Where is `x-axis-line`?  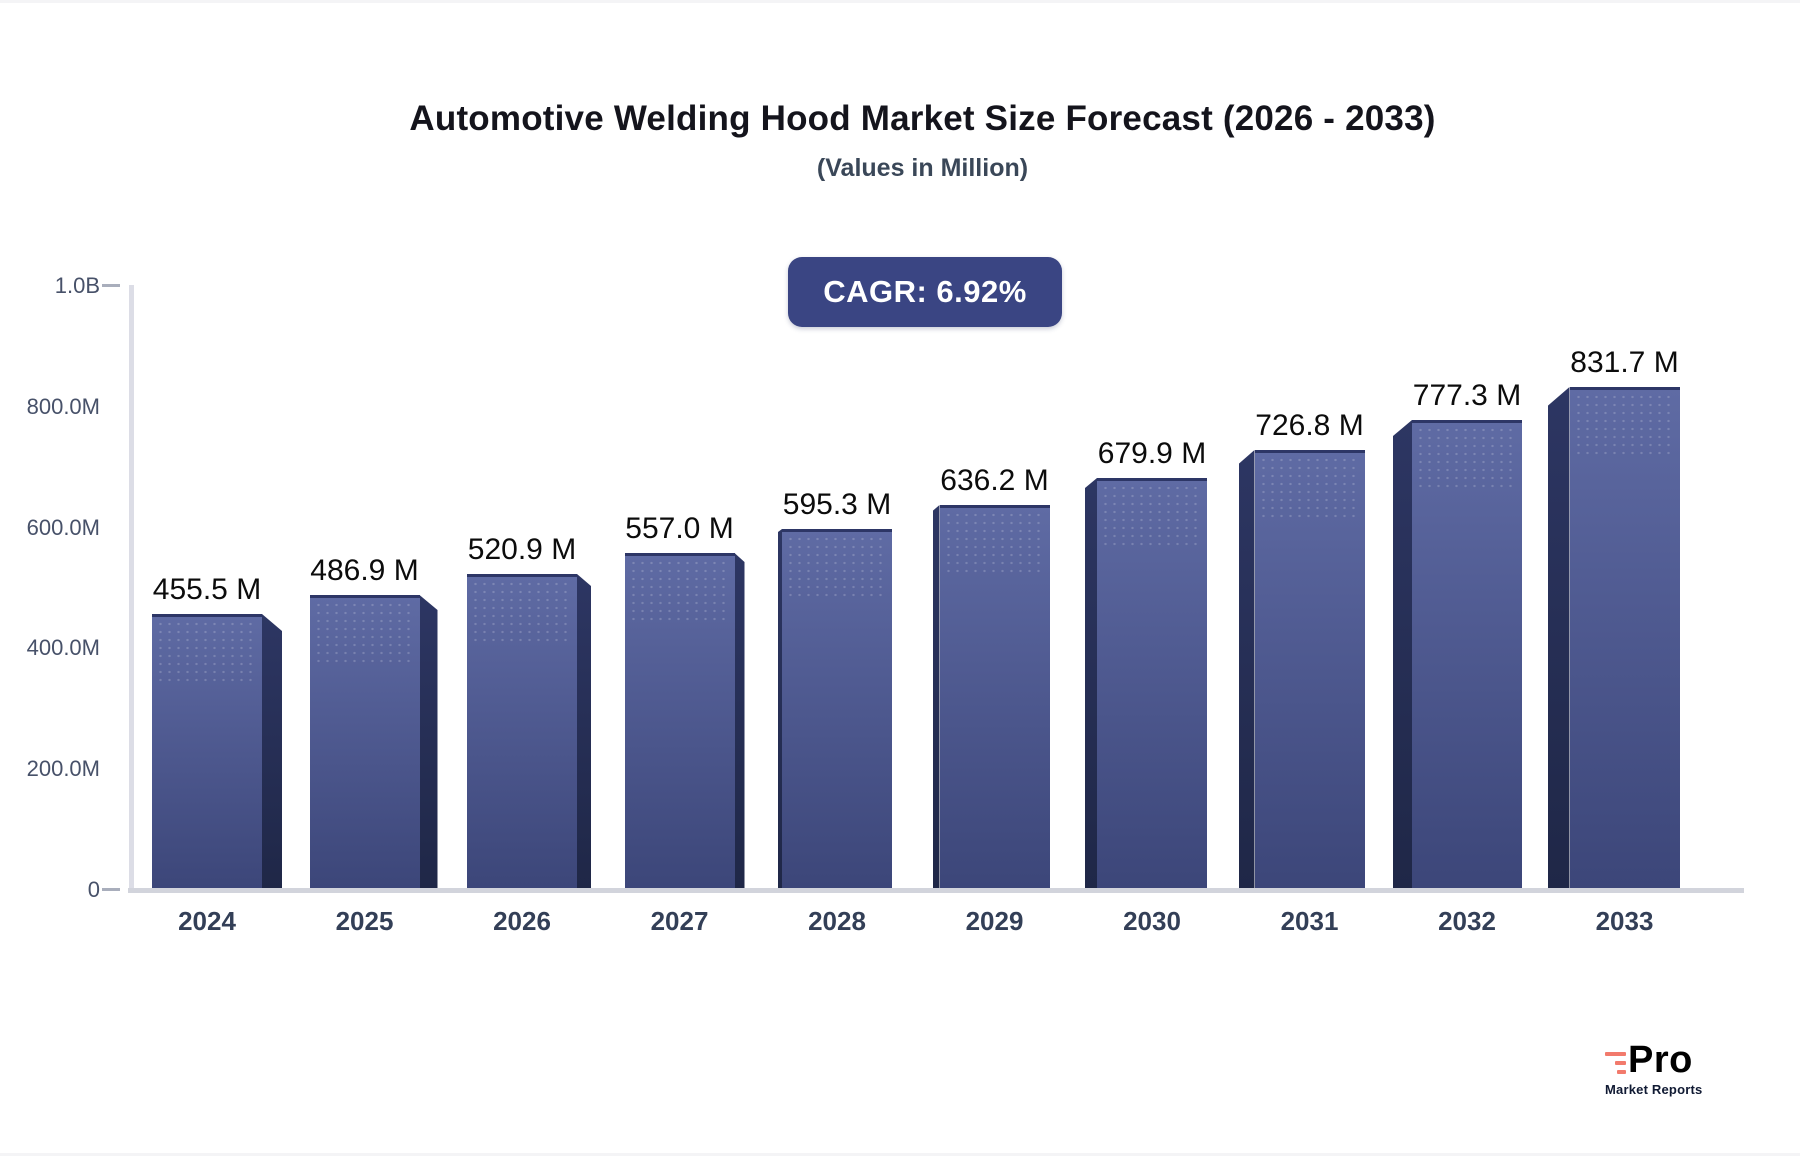 x-axis-line is located at coordinates (936, 890).